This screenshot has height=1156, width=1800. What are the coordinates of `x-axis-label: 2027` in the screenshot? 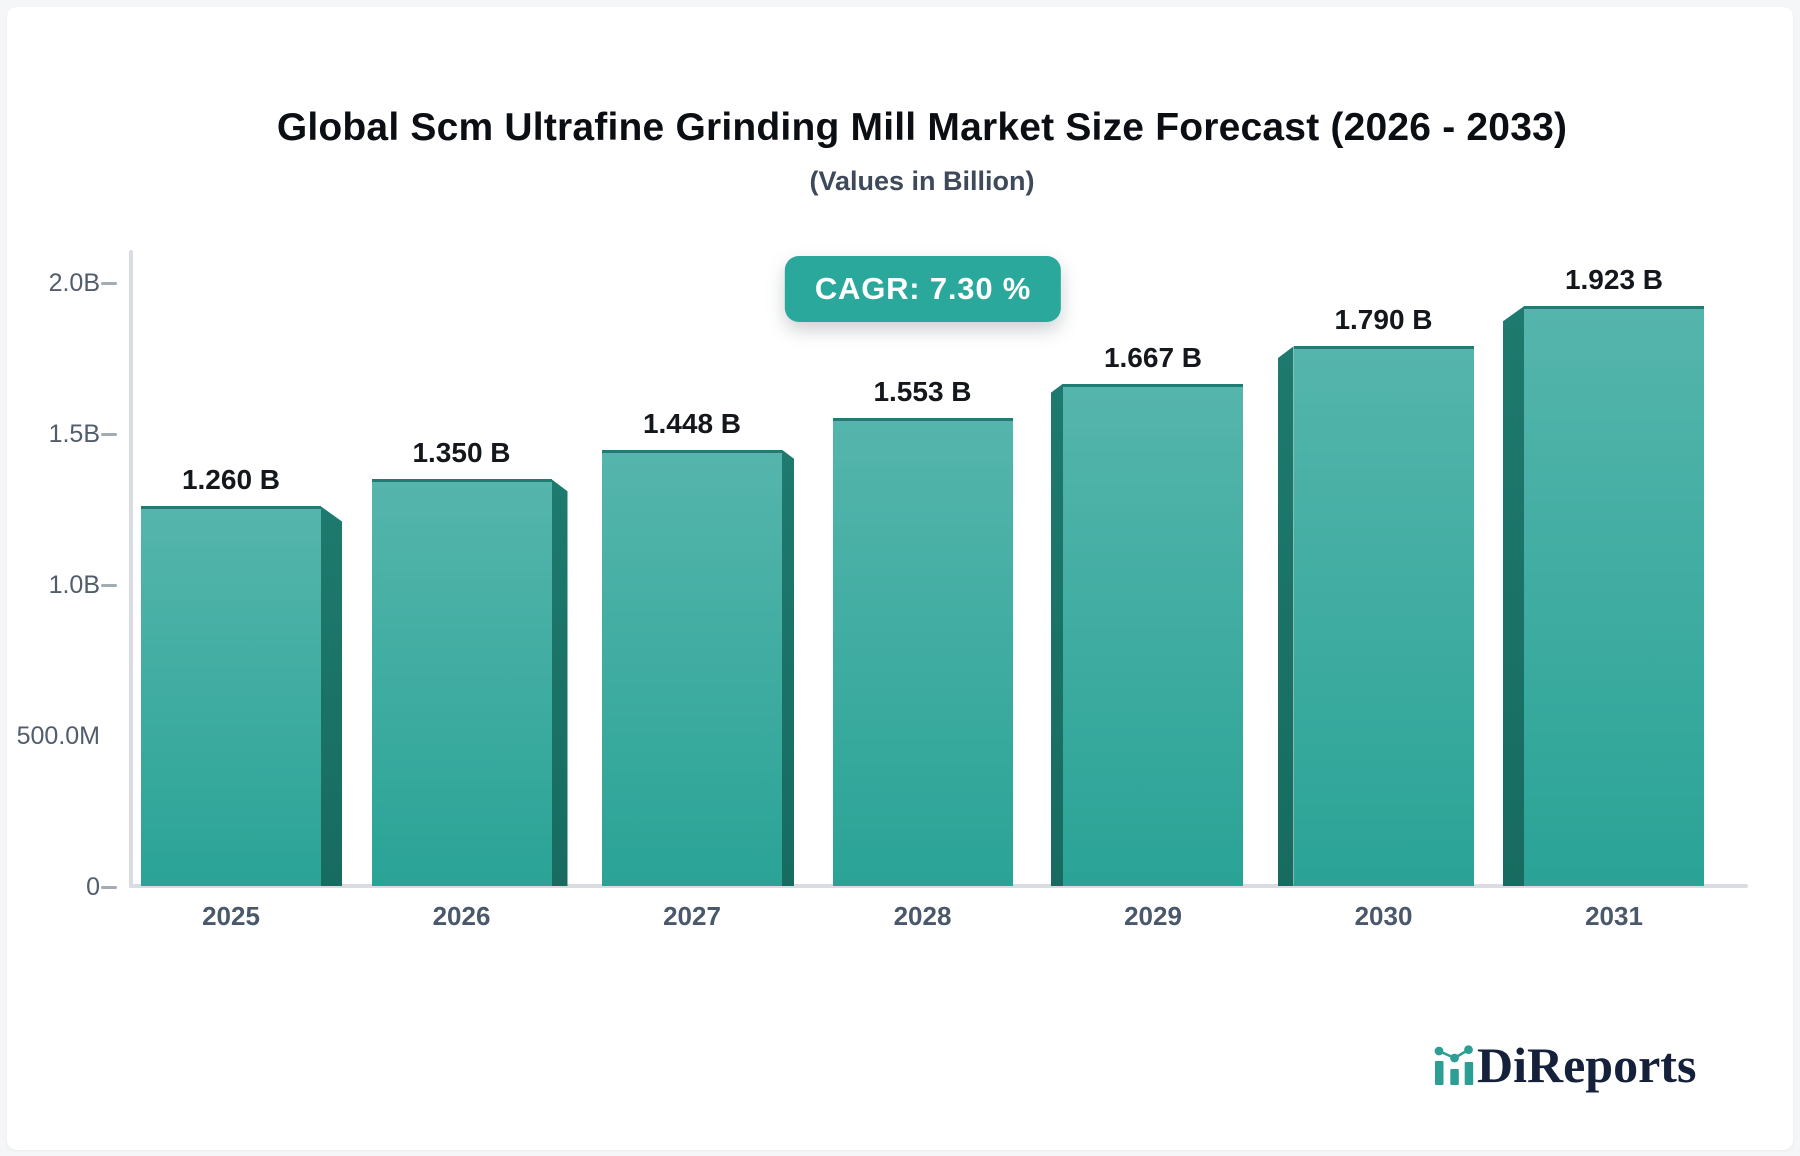 It's located at (692, 916).